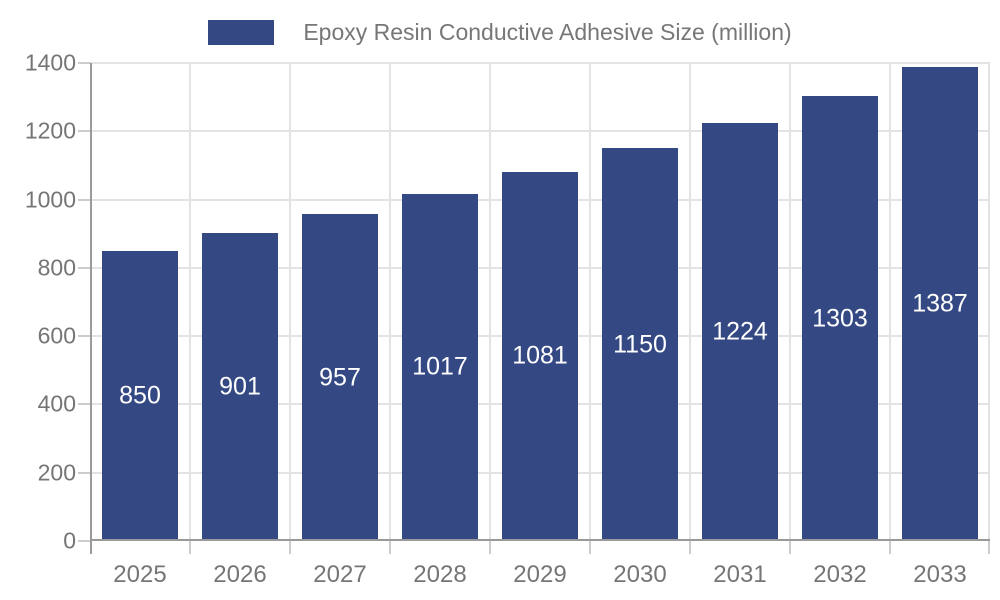  I want to click on x-axis-tick-label: 2033, so click(940, 574).